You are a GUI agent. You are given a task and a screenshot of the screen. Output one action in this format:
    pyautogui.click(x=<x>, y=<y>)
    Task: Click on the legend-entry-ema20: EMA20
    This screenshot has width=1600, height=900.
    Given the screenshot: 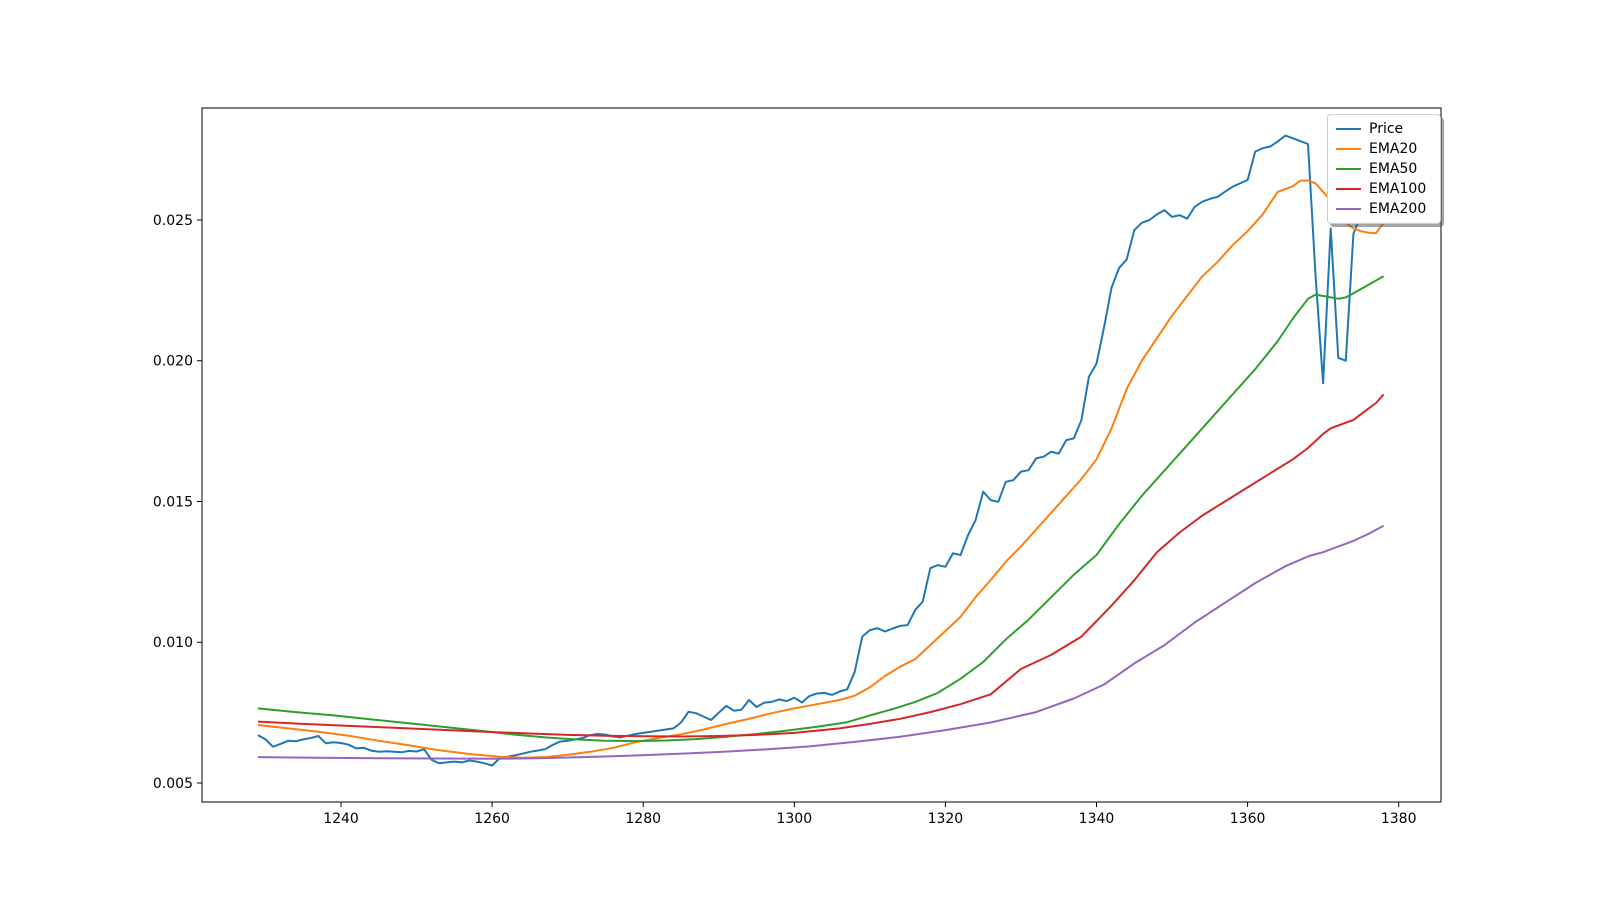 What is the action you would take?
    pyautogui.click(x=1384, y=149)
    